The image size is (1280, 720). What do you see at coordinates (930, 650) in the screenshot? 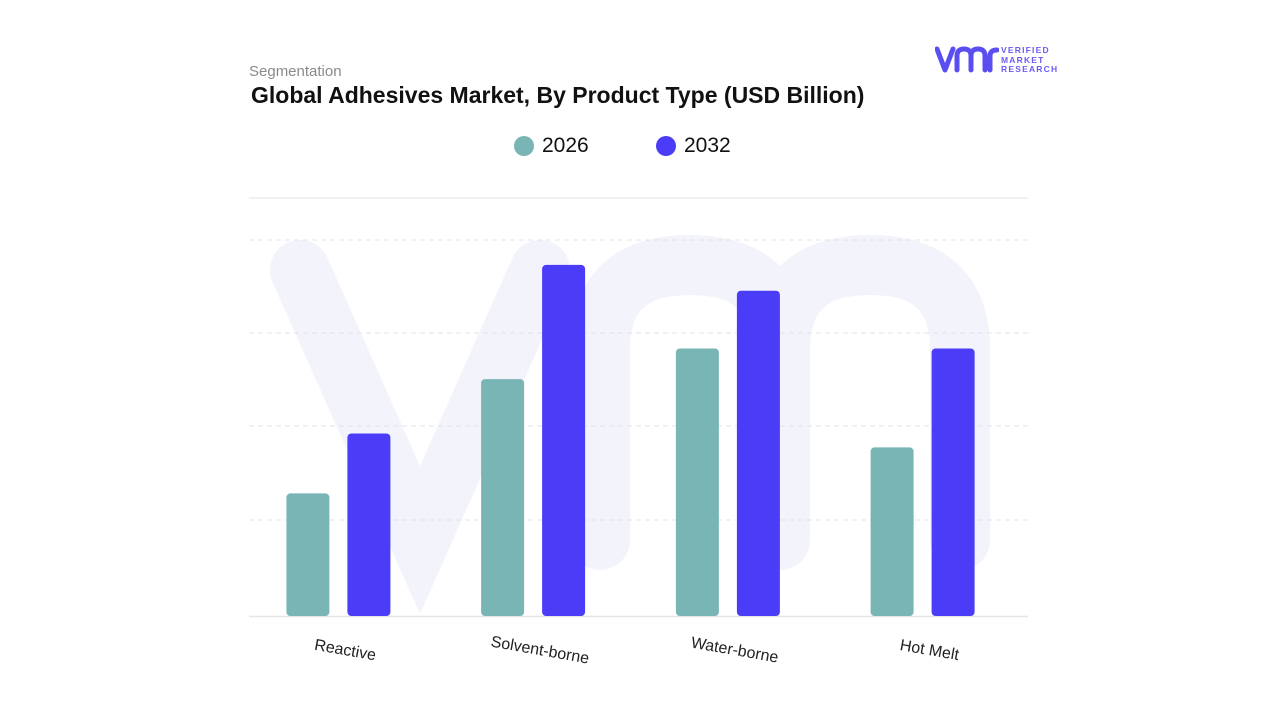
I see `x-tick-label: Hot Melt` at bounding box center [930, 650].